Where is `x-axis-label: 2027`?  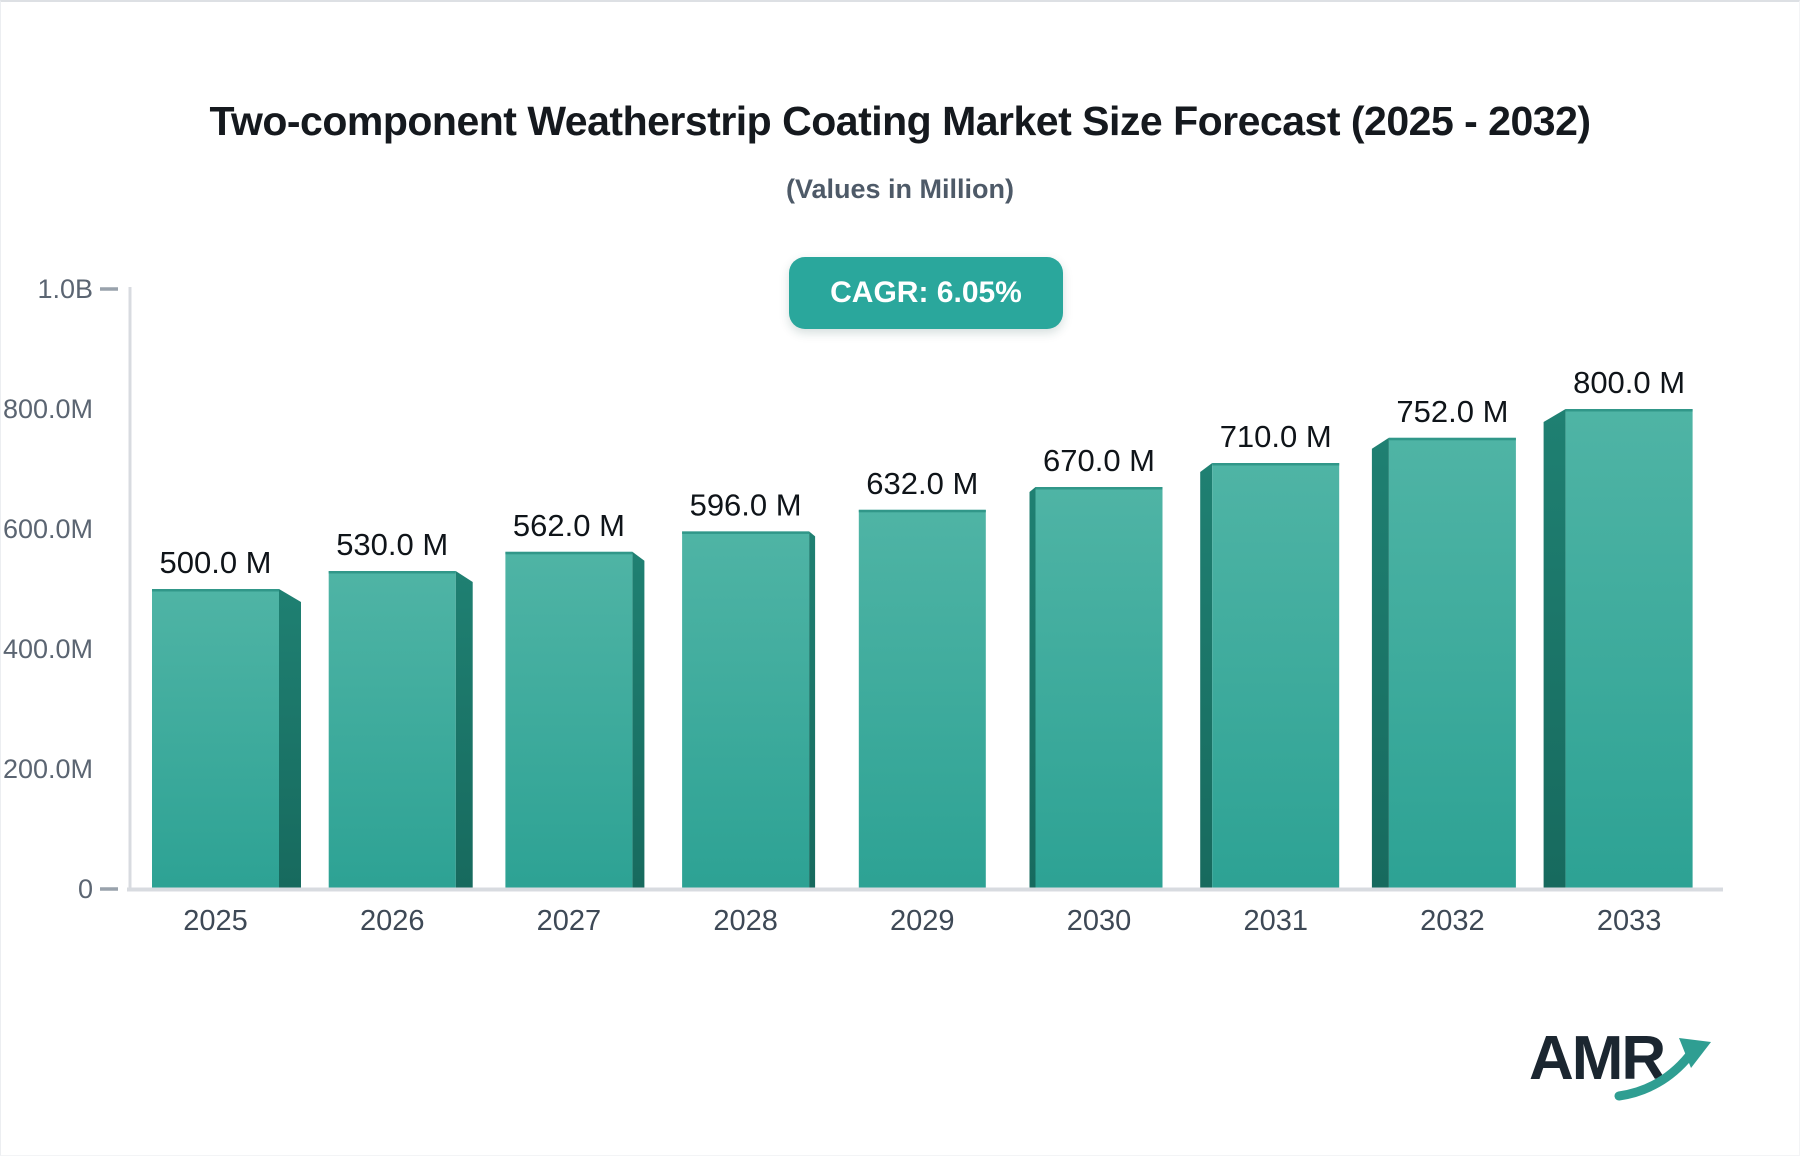
x-axis-label: 2027 is located at coordinates (569, 921).